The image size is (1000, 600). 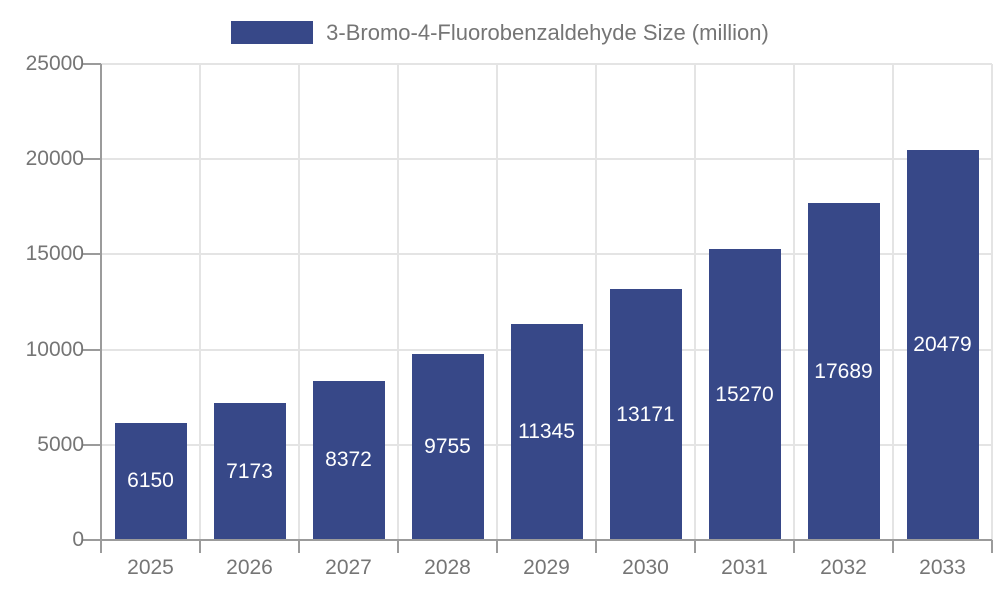 What do you see at coordinates (54, 254) in the screenshot?
I see `y-axis-tick-label: 15000` at bounding box center [54, 254].